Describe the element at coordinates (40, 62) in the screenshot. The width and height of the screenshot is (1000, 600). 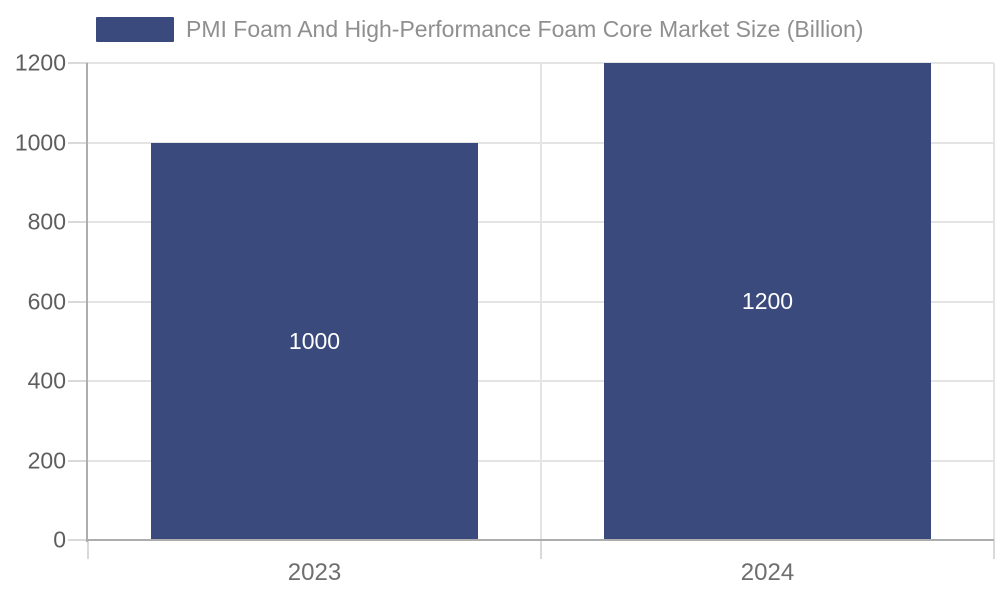
I see `y-tick-label-1200: 1200` at that location.